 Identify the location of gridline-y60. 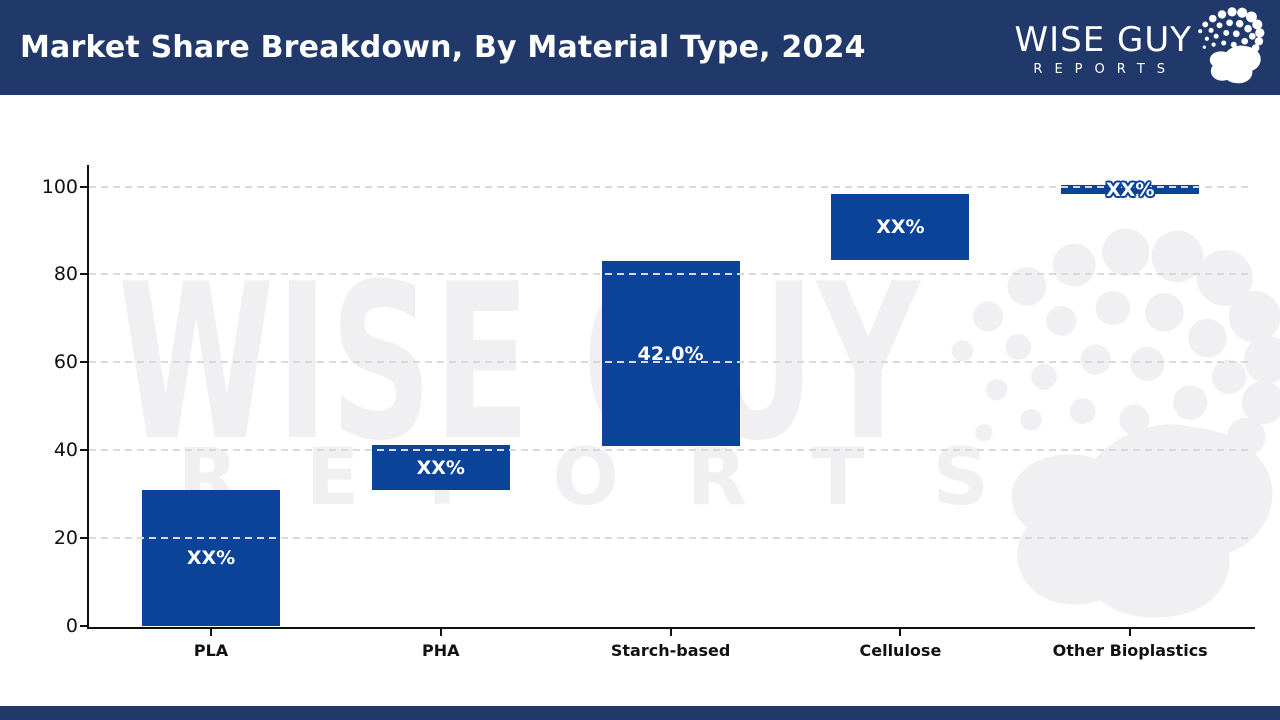
(671, 362).